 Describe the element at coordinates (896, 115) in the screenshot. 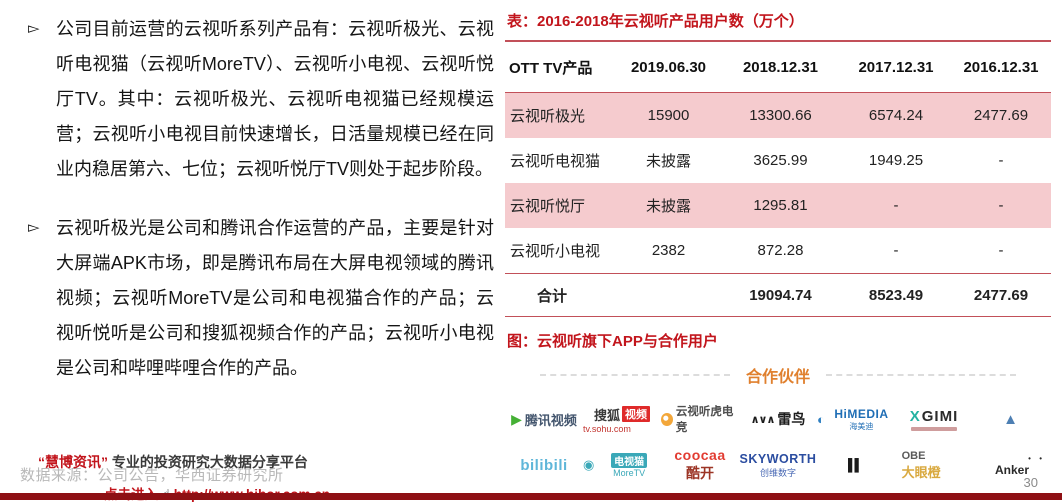

I see `cell-value: 6574.24` at that location.